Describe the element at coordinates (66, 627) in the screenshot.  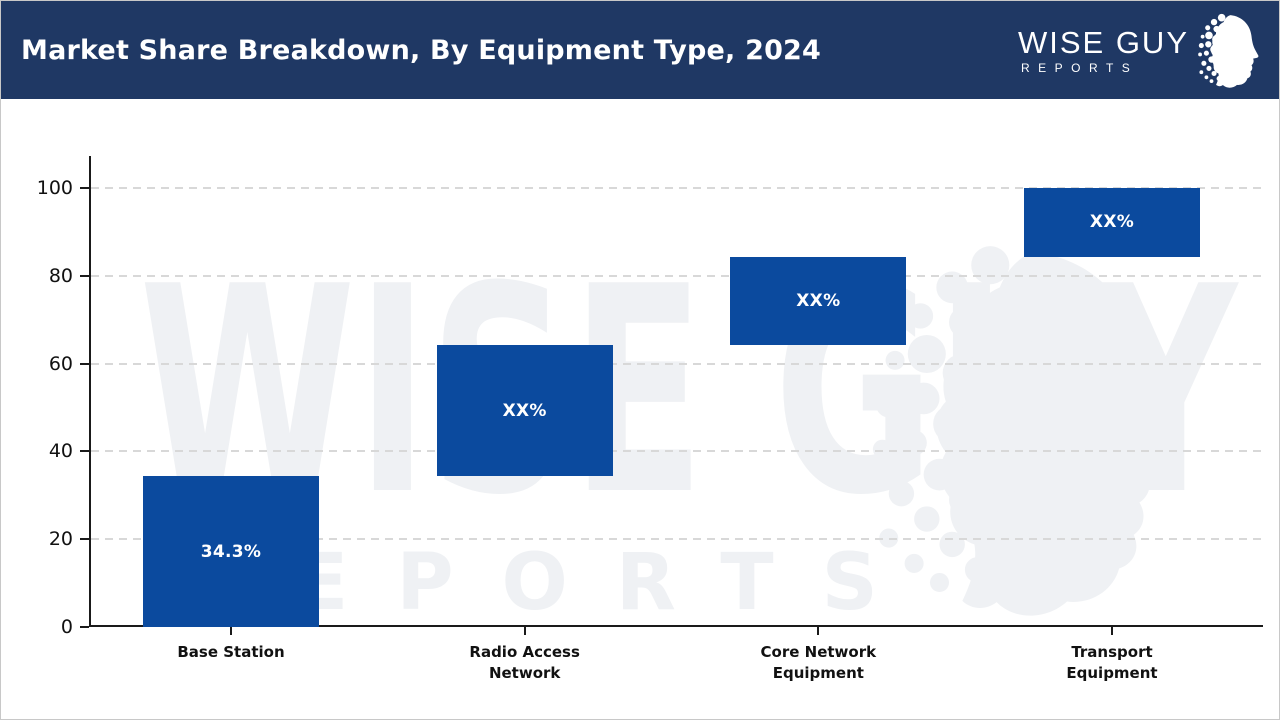
I see `y-tick-label: 0` at that location.